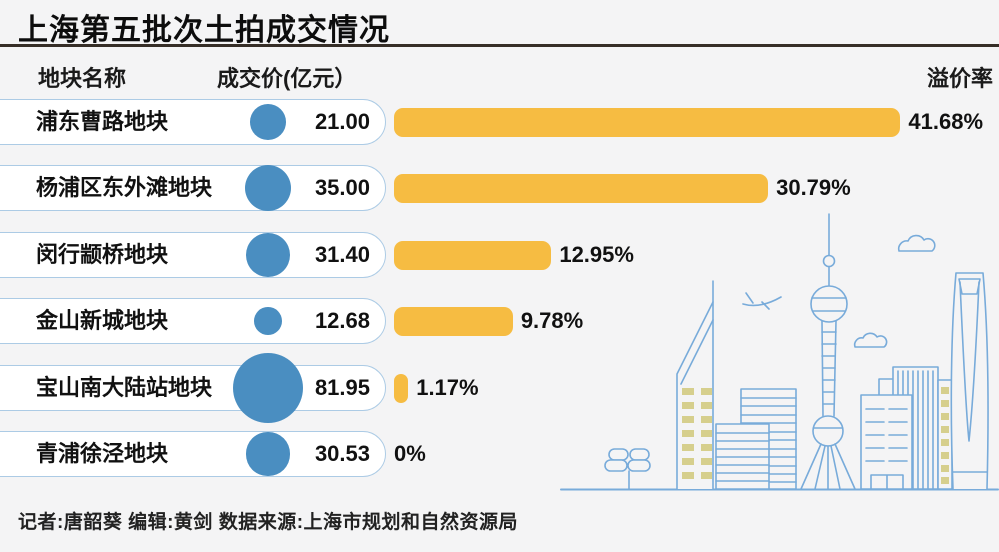  I want to click on title-underline, so click(499, 45).